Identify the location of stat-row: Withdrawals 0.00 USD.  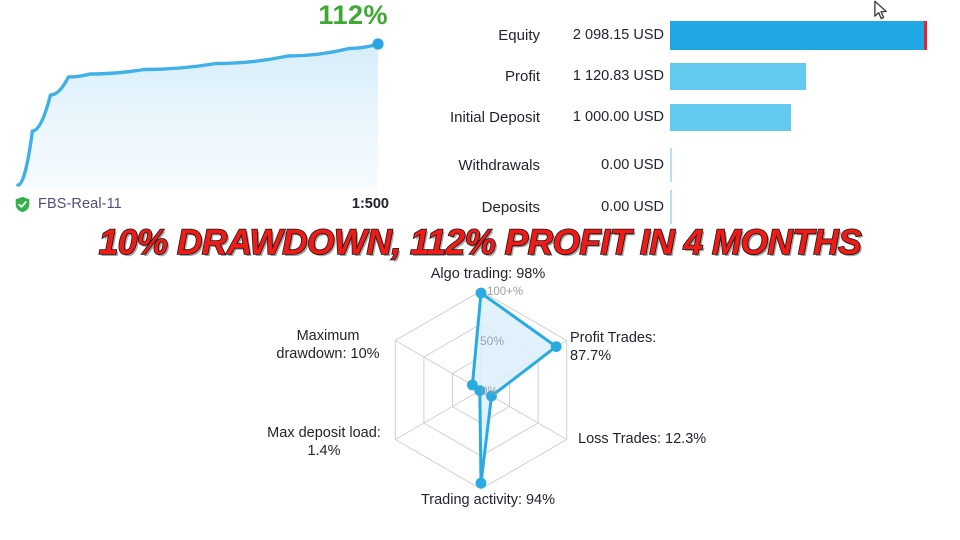
(680, 165).